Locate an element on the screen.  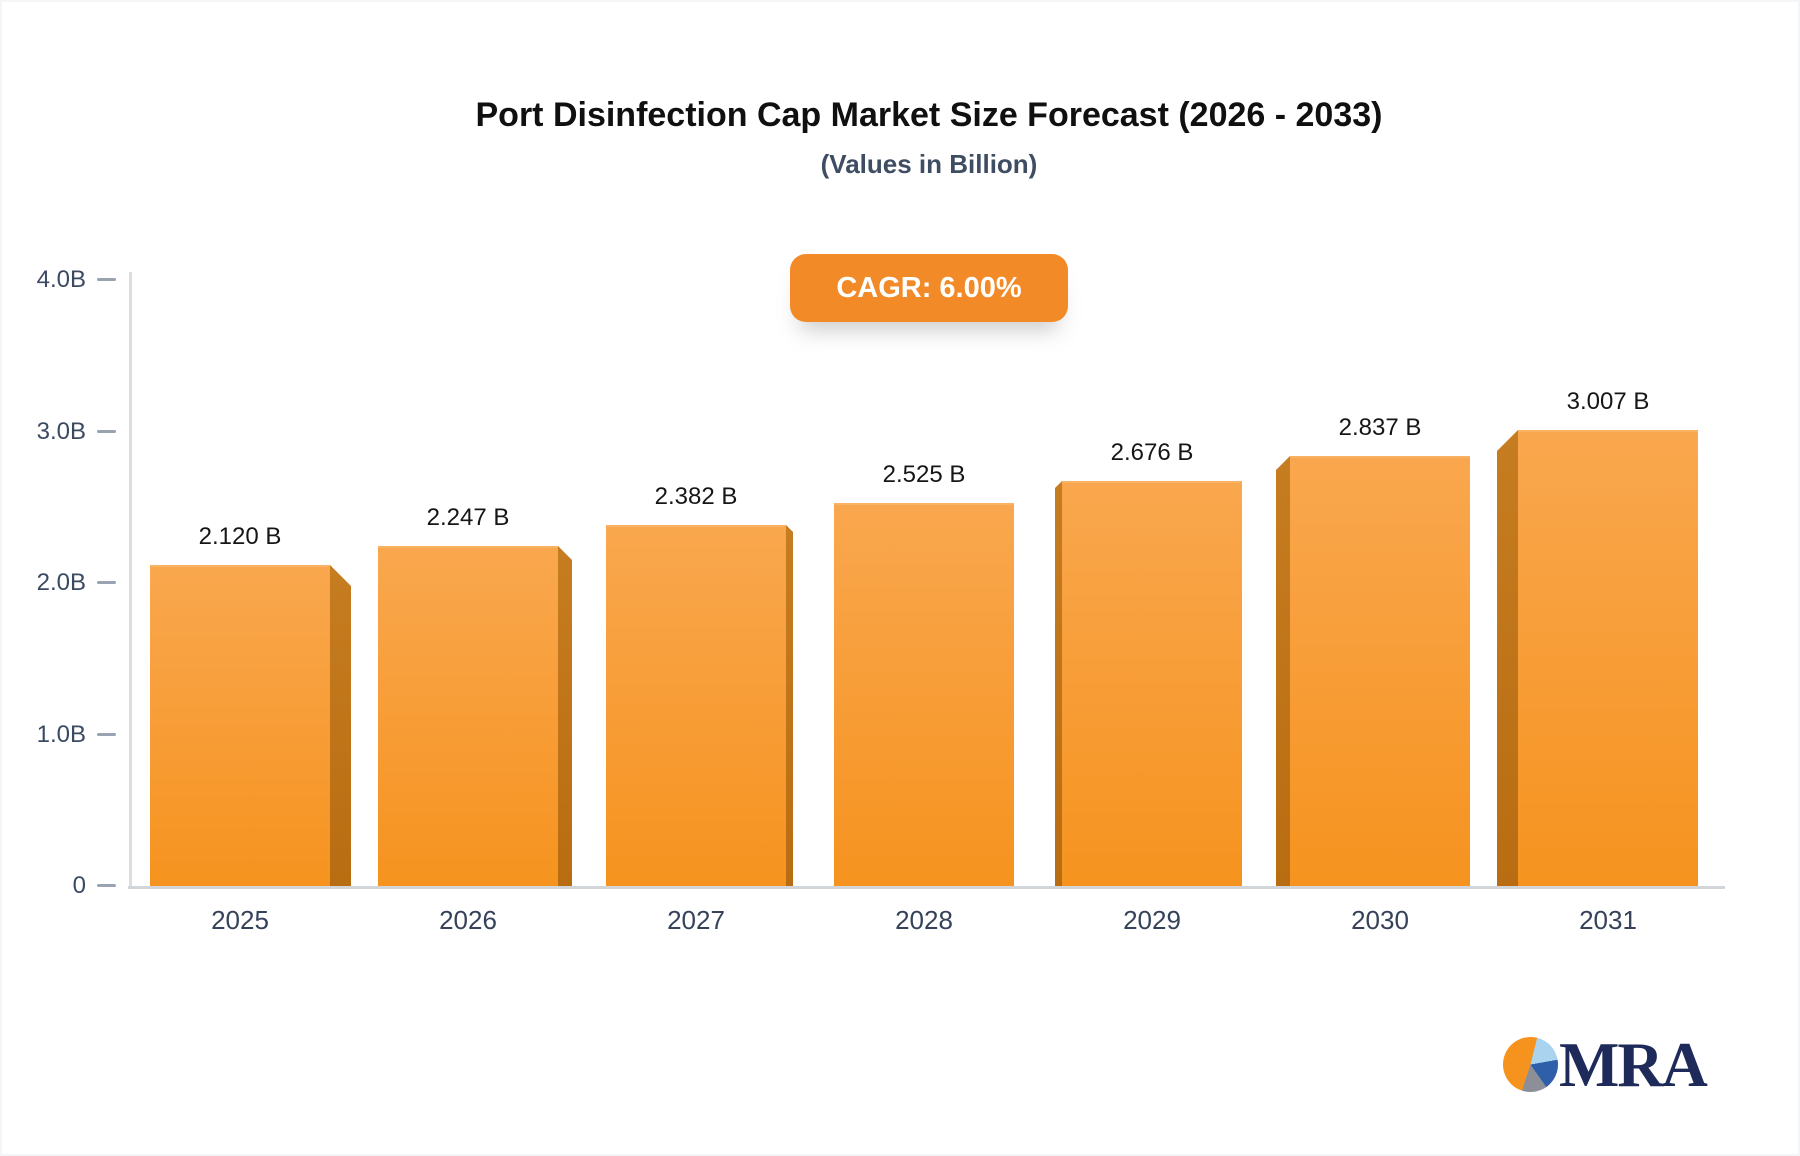
bar-2029 is located at coordinates (1152, 683).